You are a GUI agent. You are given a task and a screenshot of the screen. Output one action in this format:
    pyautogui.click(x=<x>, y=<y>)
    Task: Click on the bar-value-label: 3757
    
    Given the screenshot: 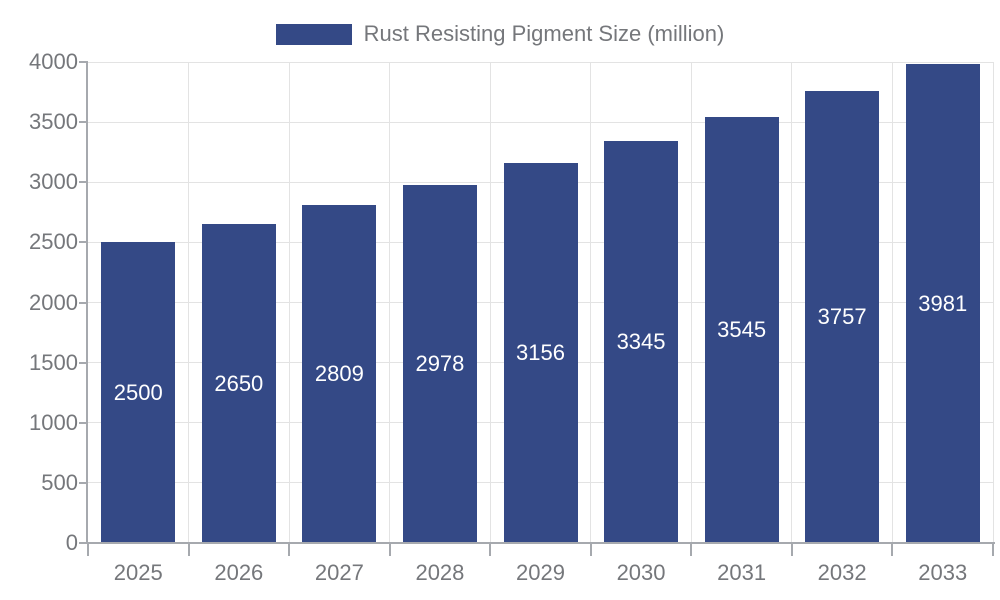 What is the action you would take?
    pyautogui.click(x=842, y=317)
    